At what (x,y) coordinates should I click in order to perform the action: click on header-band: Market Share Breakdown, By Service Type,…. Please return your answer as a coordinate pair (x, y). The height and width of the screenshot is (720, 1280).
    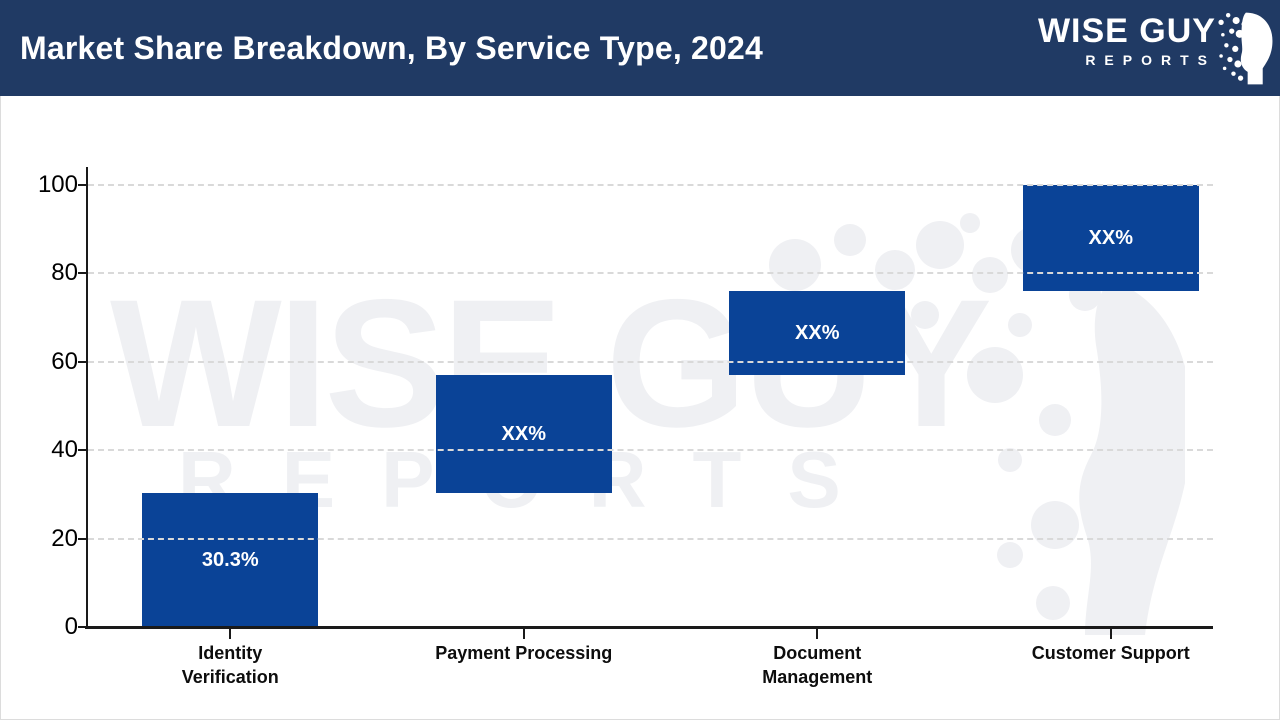
    Looking at the image, I should click on (640, 48).